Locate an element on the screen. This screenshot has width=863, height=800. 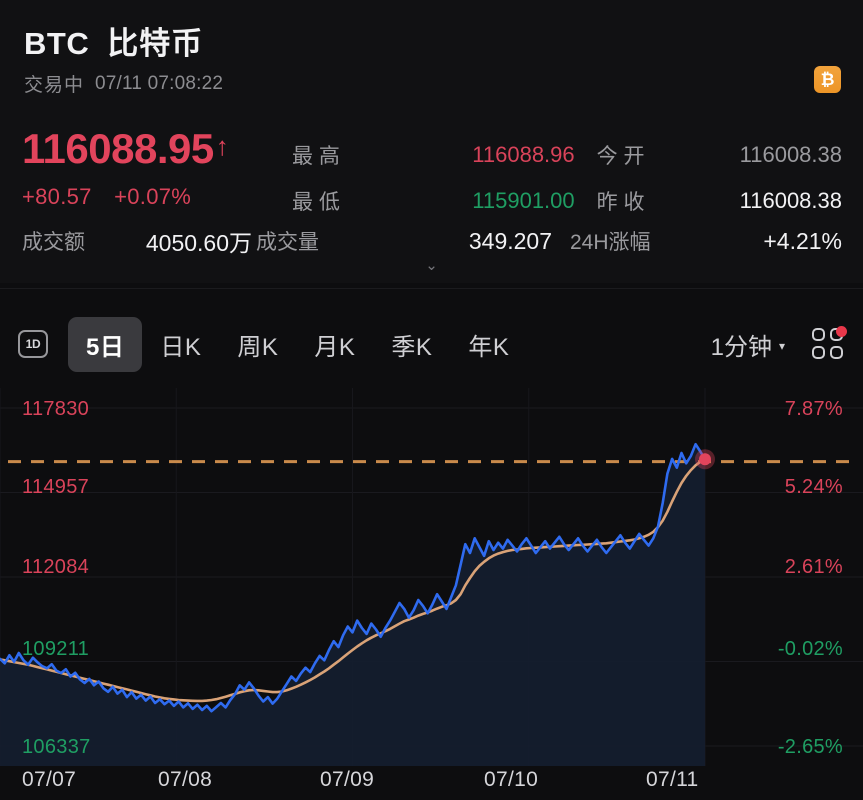
x-axis-tick-1: 07/08 is located at coordinates (185, 779).